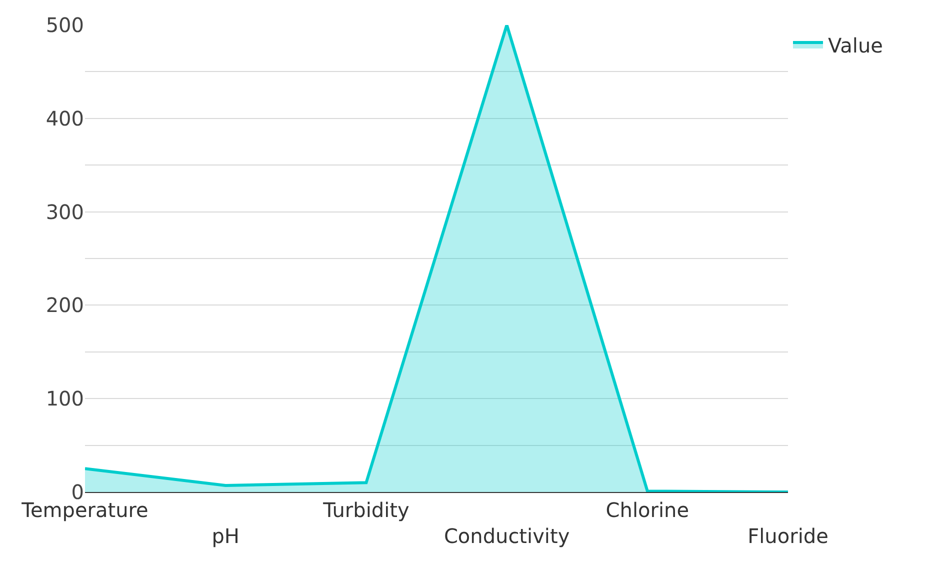 This screenshot has width=936, height=566. I want to click on y-tick-label: 500, so click(65, 25).